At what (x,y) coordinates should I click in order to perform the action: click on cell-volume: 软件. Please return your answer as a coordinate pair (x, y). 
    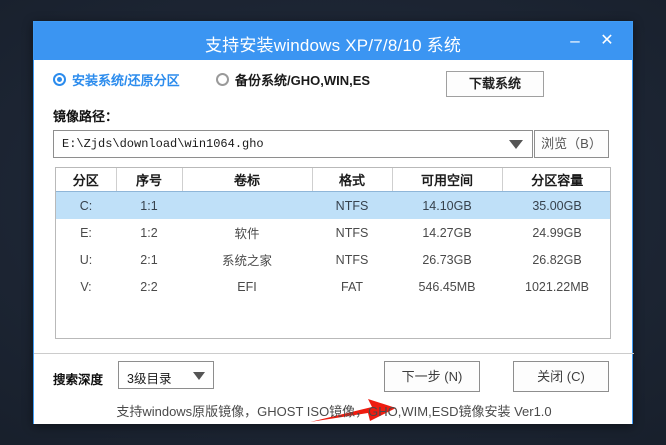
    Looking at the image, I should click on (247, 234).